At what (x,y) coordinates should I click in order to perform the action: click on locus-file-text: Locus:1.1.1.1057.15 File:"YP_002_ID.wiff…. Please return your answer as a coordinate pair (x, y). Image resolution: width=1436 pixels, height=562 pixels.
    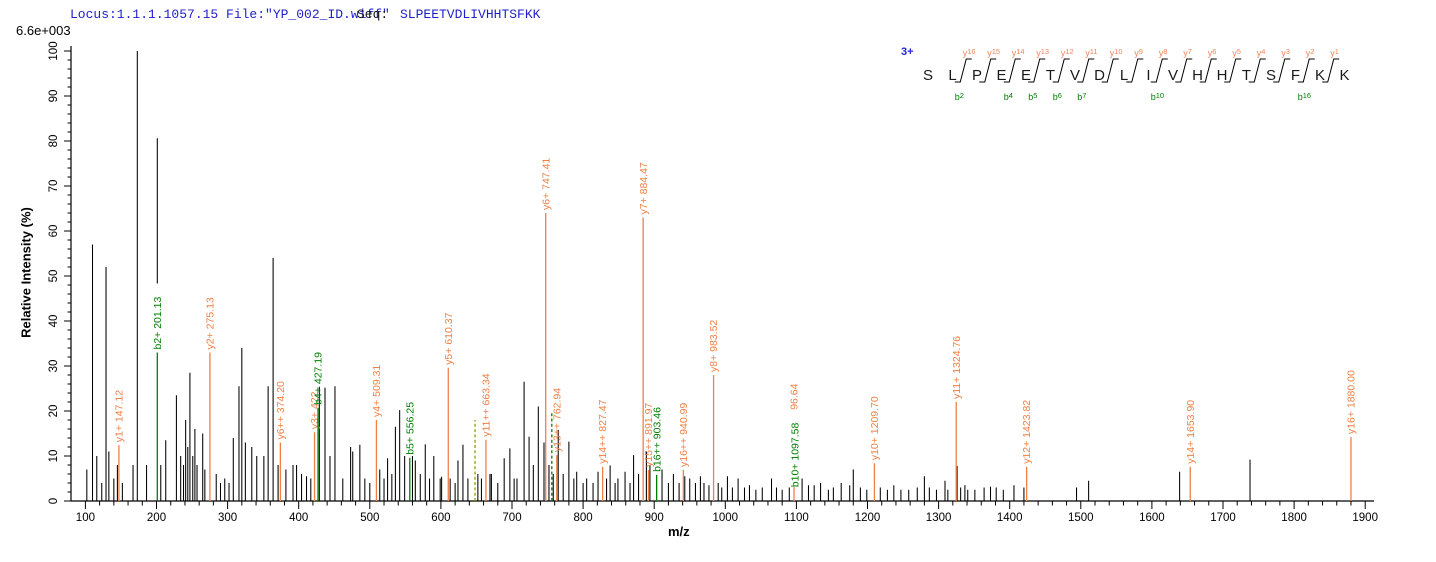
    Looking at the image, I should click on (230, 14).